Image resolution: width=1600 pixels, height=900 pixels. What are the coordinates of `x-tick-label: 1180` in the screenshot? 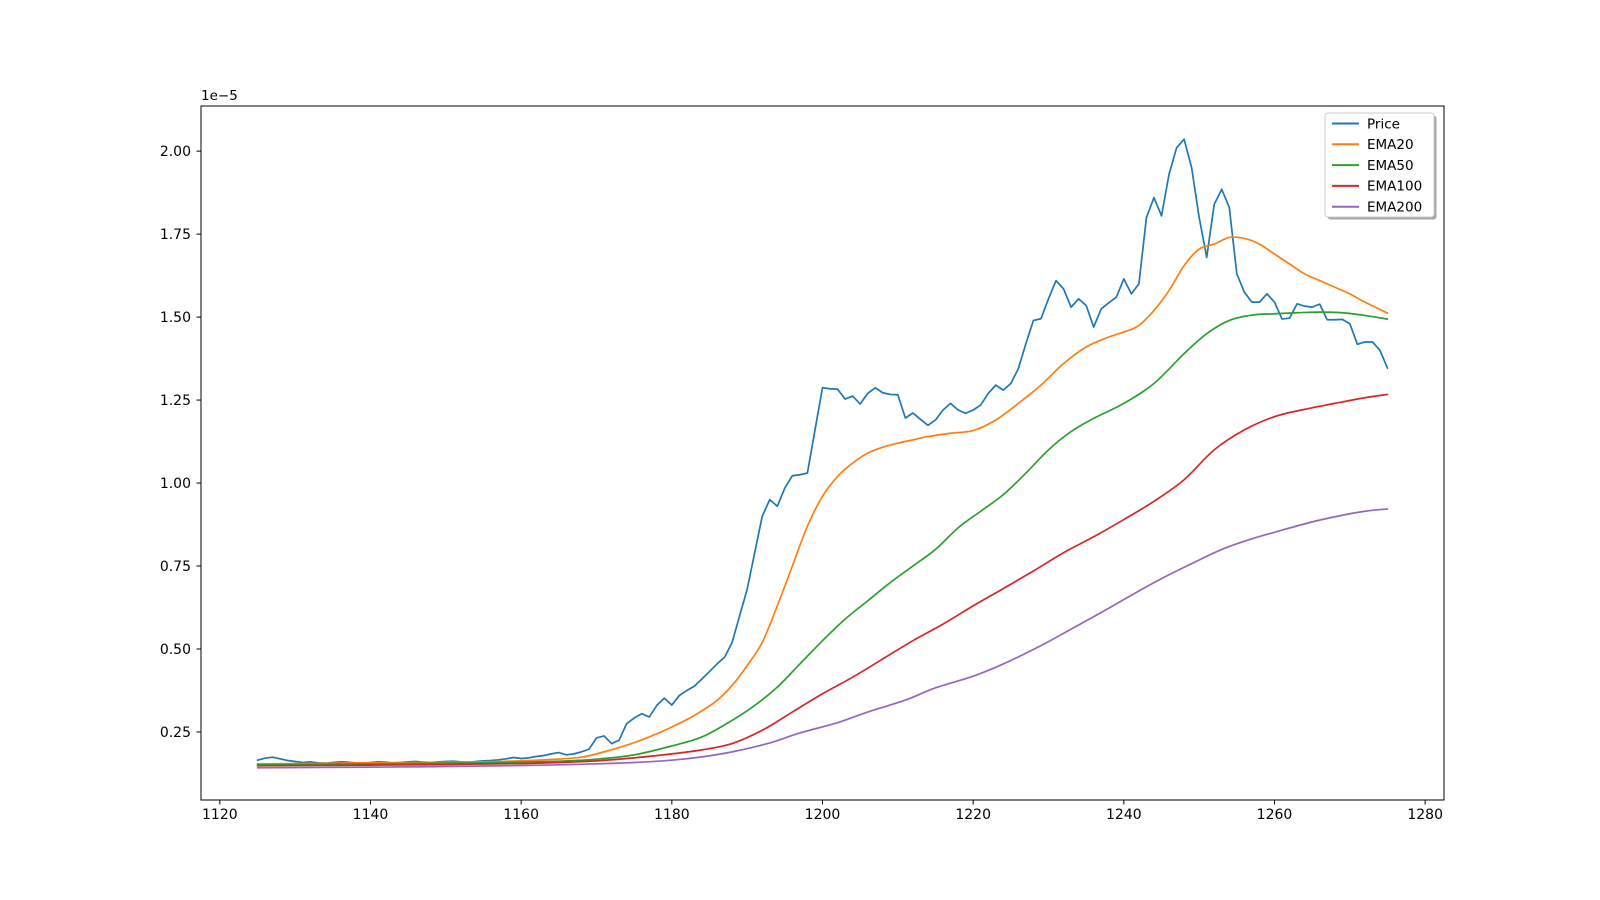 It's located at (672, 815).